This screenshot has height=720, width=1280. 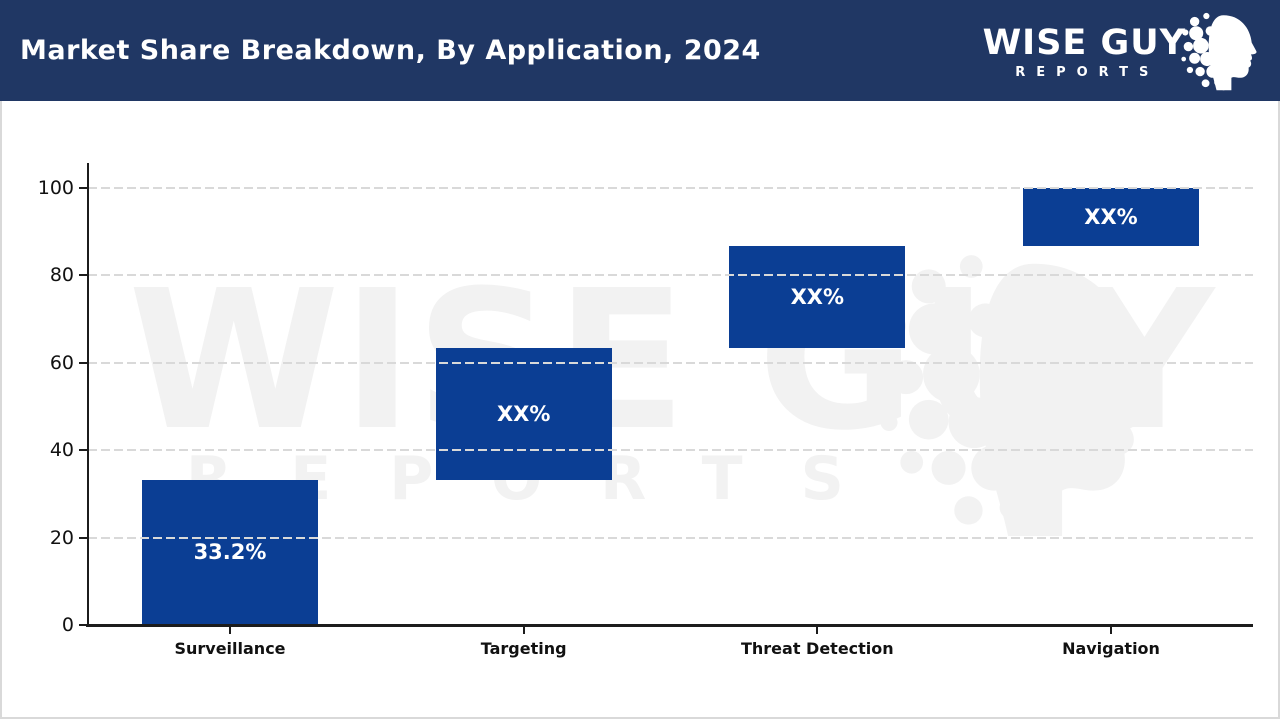 What do you see at coordinates (1087, 72) in the screenshot?
I see `logo-subtitle: REPORTS` at bounding box center [1087, 72].